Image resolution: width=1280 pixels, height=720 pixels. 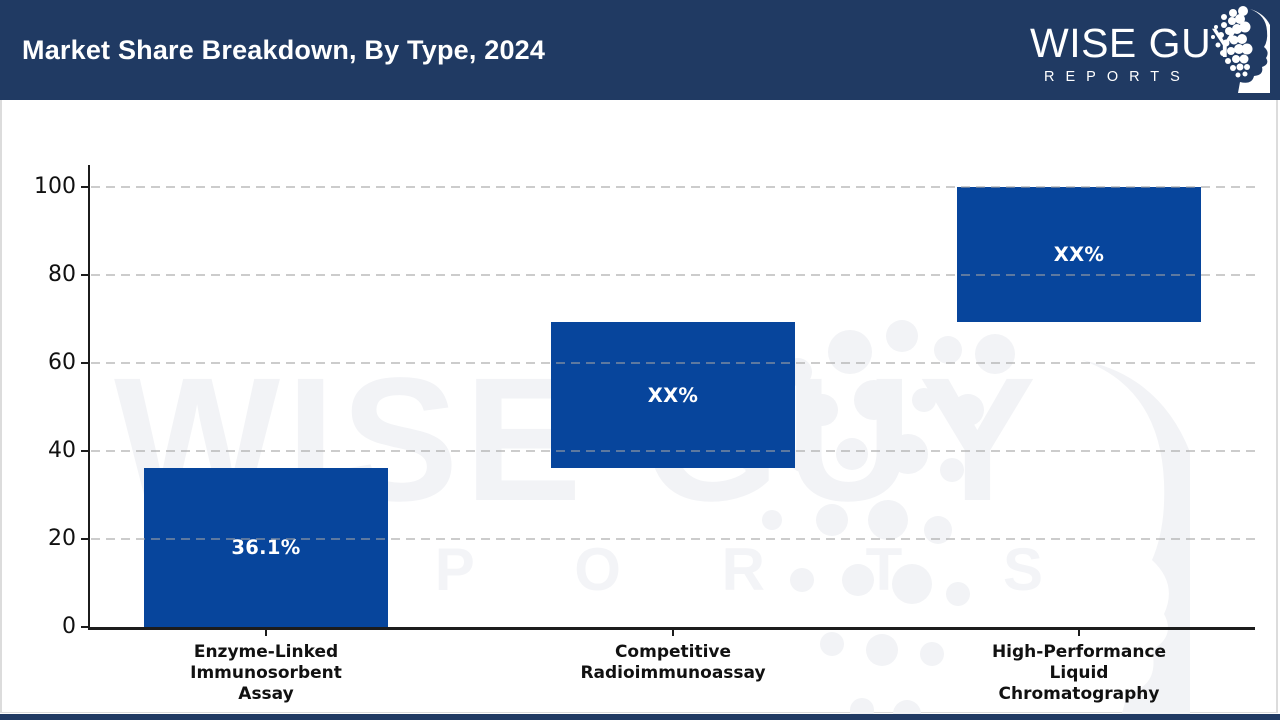 What do you see at coordinates (671, 628) in the screenshot?
I see `x-axis-line` at bounding box center [671, 628].